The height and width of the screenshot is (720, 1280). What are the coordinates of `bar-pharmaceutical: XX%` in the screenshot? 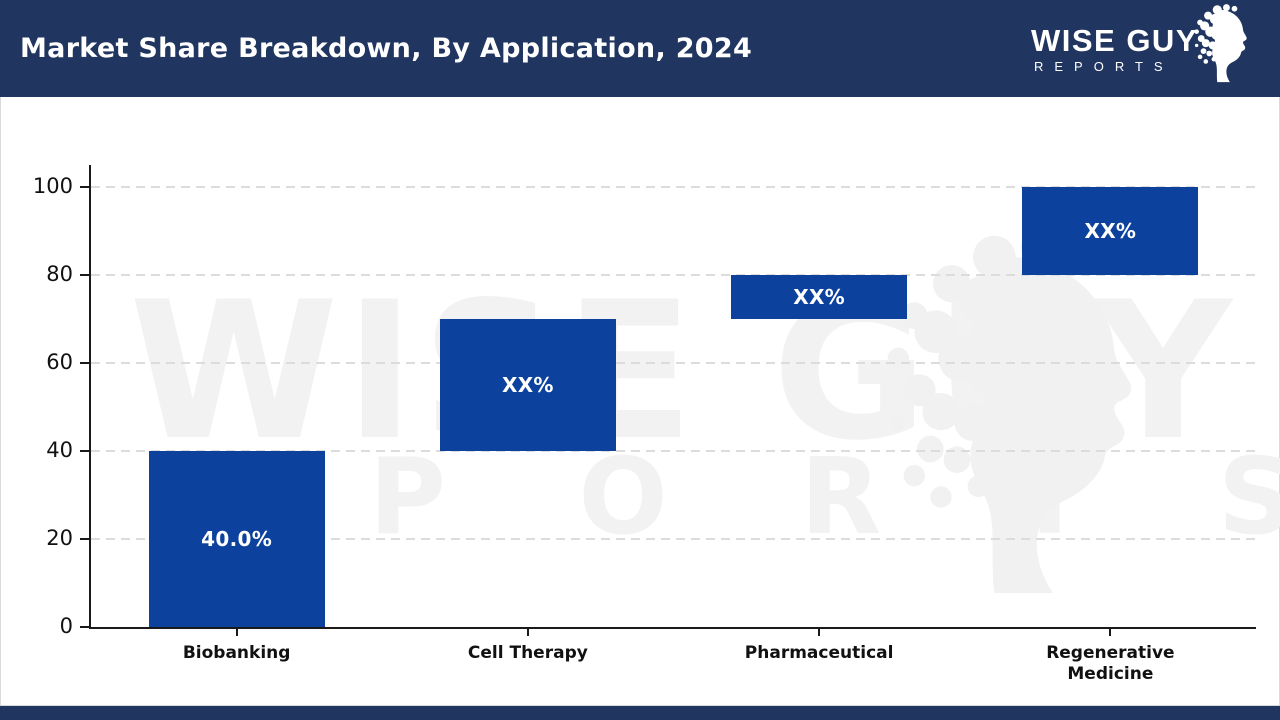 It's located at (819, 297).